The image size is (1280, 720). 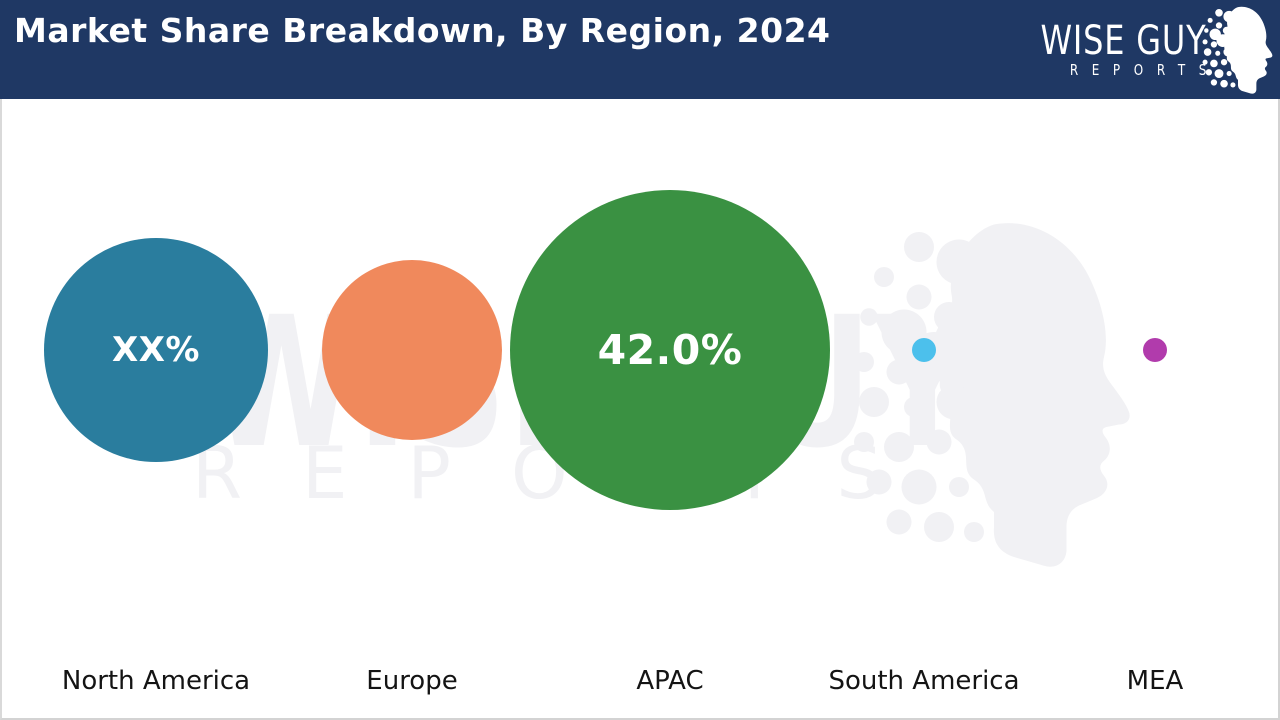 I want to click on page-title: Market Share Breakdown, By Region, 2024, so click(x=422, y=30).